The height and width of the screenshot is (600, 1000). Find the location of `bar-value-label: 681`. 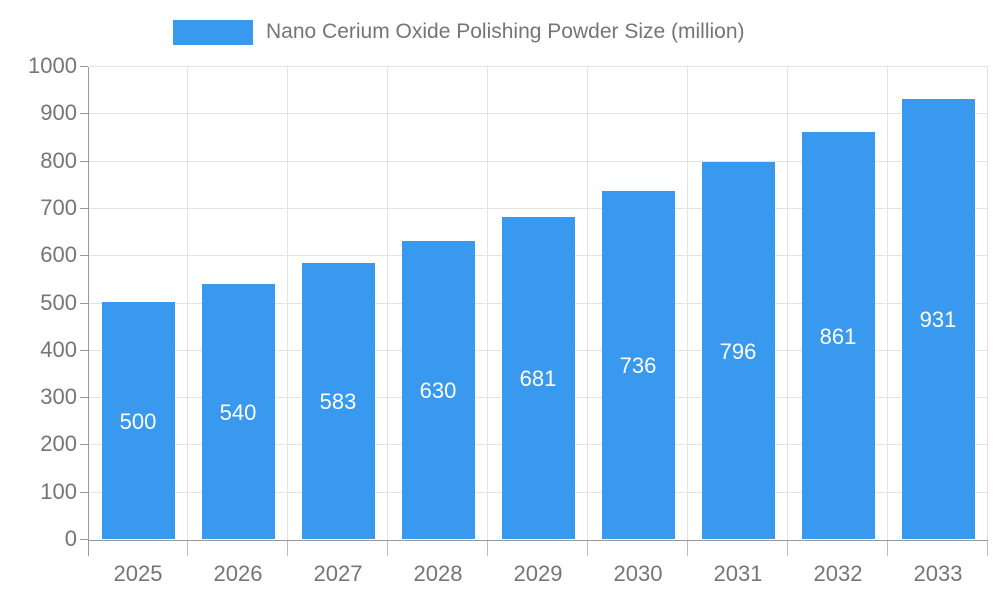

bar-value-label: 681 is located at coordinates (538, 378).